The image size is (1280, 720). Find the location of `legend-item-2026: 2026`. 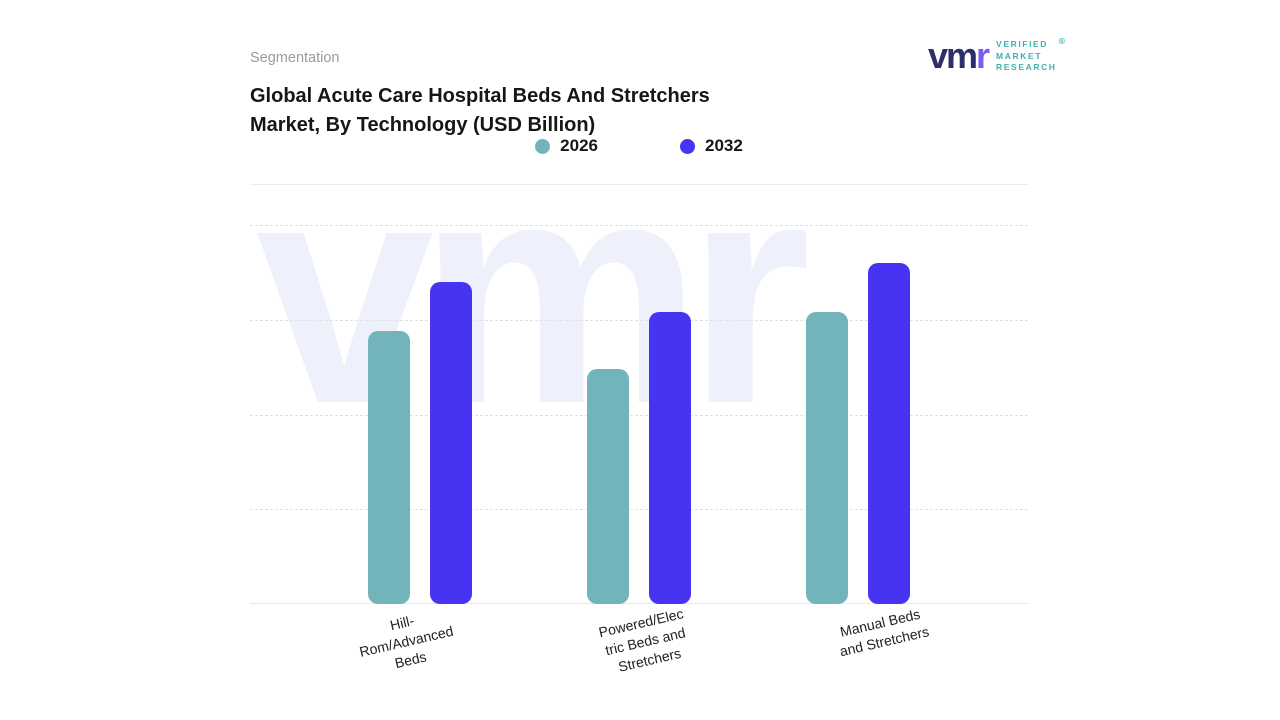

legend-item-2026: 2026 is located at coordinates (566, 146).